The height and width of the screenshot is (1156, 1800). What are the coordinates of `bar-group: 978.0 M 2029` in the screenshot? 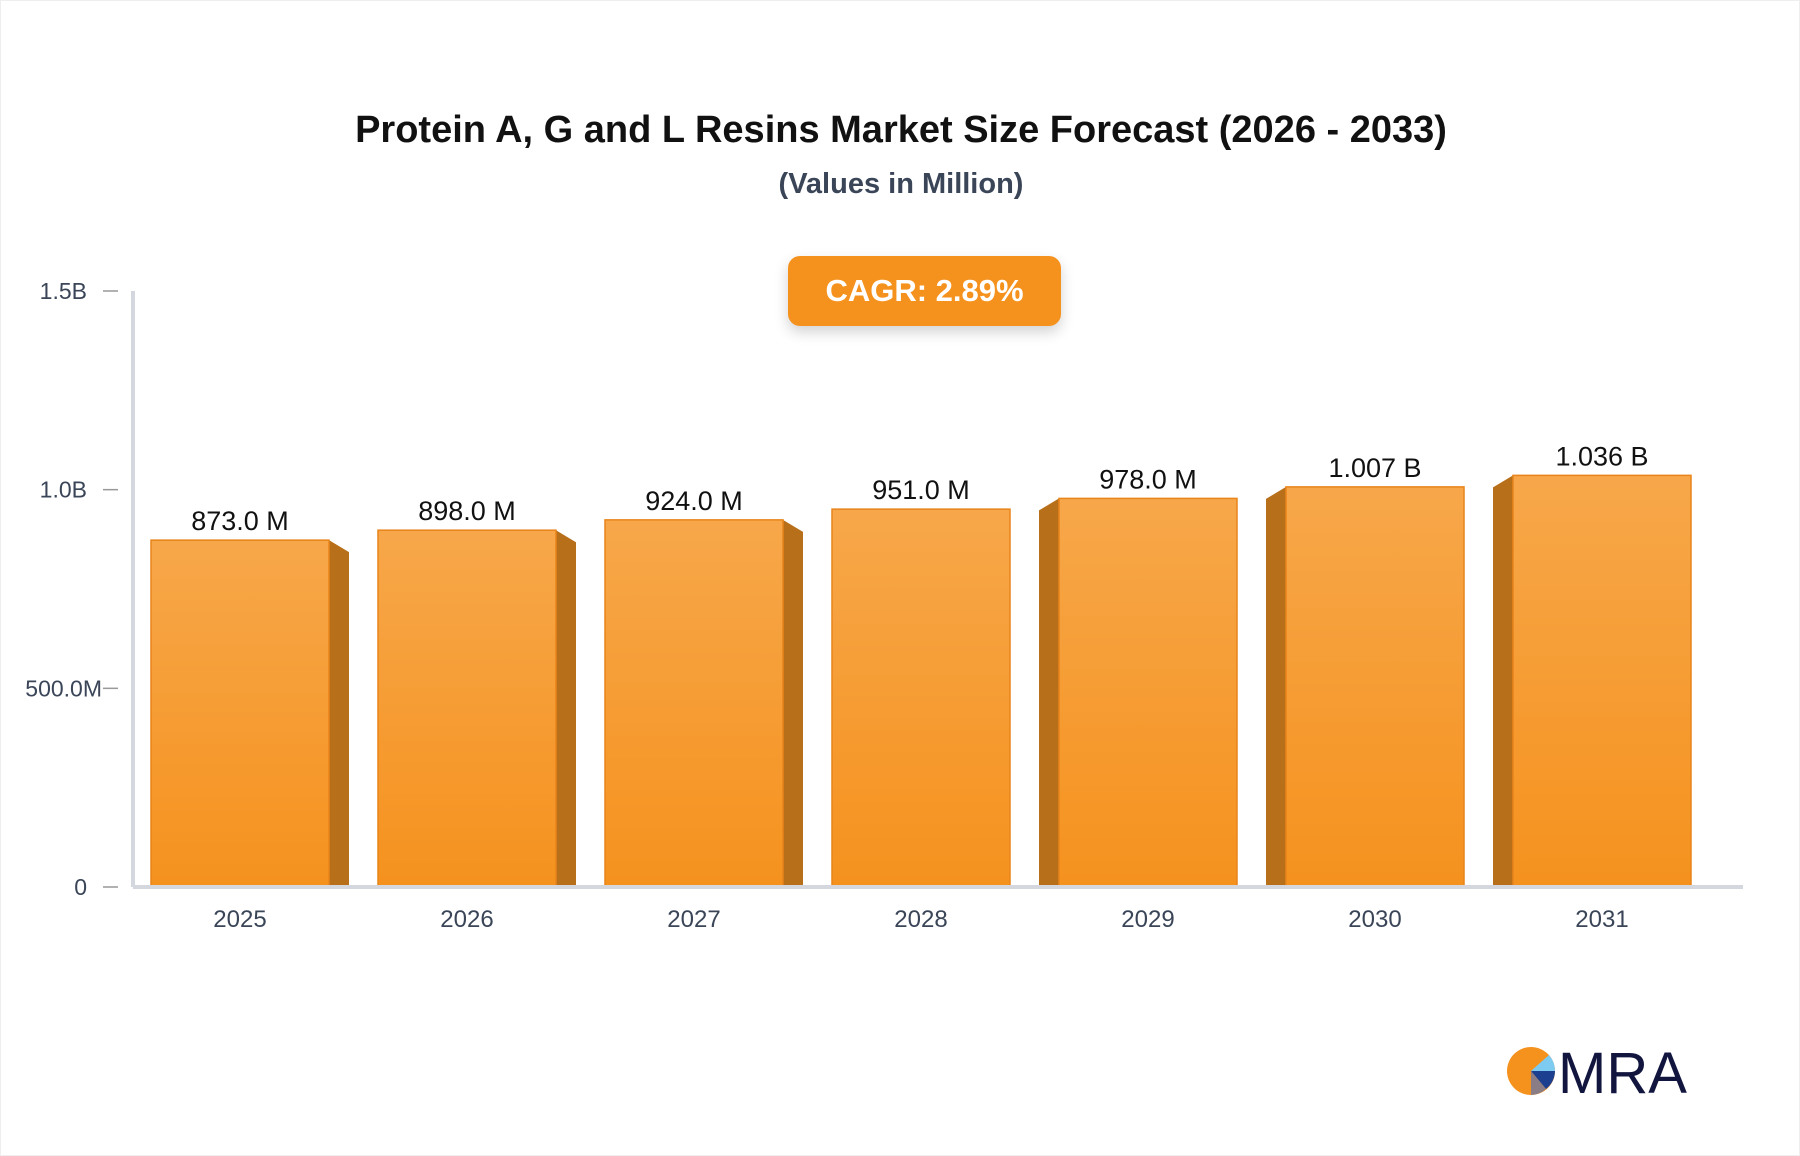 It's located at (1138, 698).